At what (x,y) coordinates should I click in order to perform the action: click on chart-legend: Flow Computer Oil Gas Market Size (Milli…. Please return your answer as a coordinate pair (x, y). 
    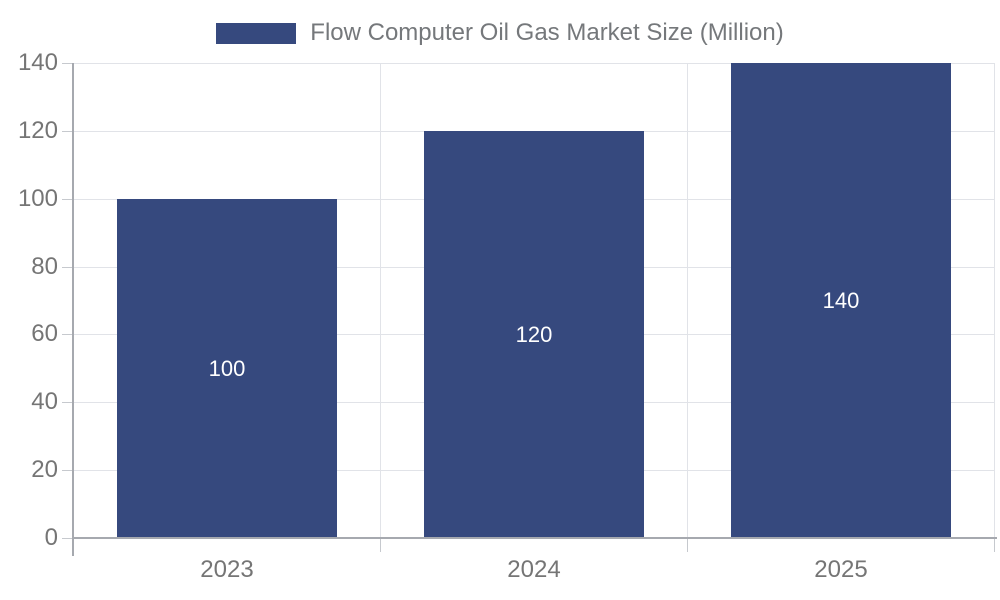
    Looking at the image, I should click on (500, 33).